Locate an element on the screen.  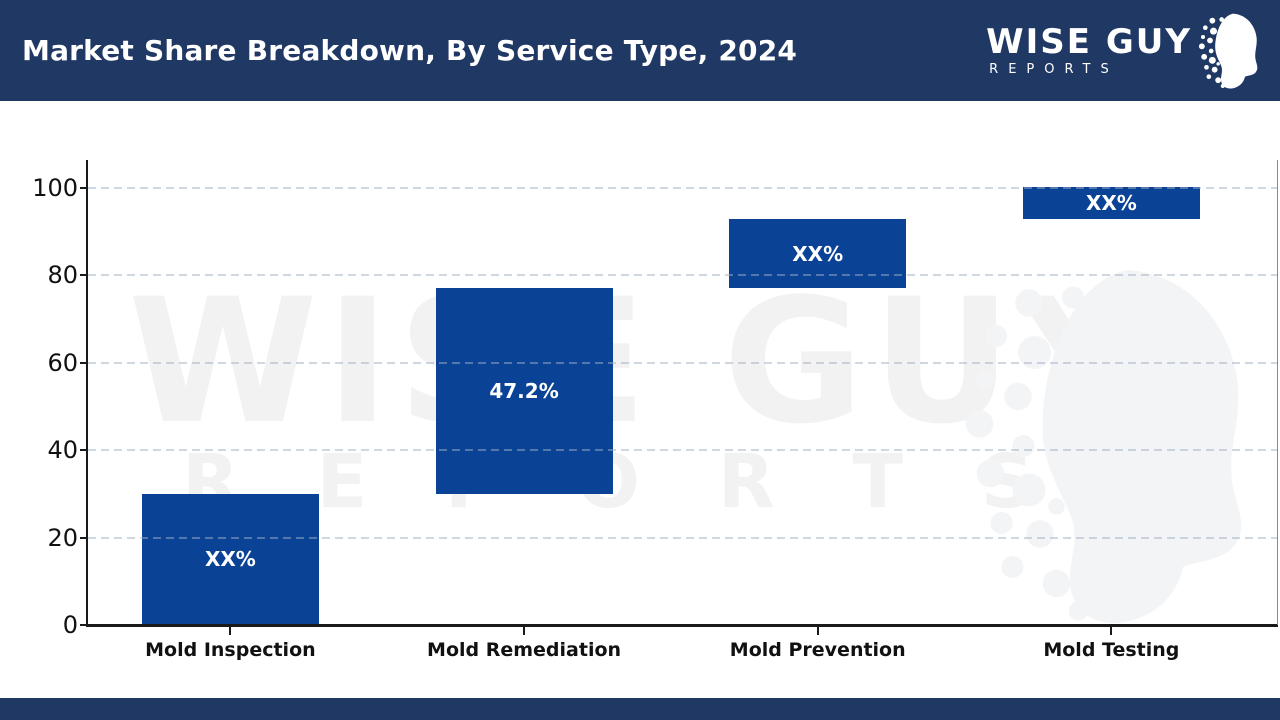
x-tick-label-text: Mold Remediation is located at coordinates (524, 650).